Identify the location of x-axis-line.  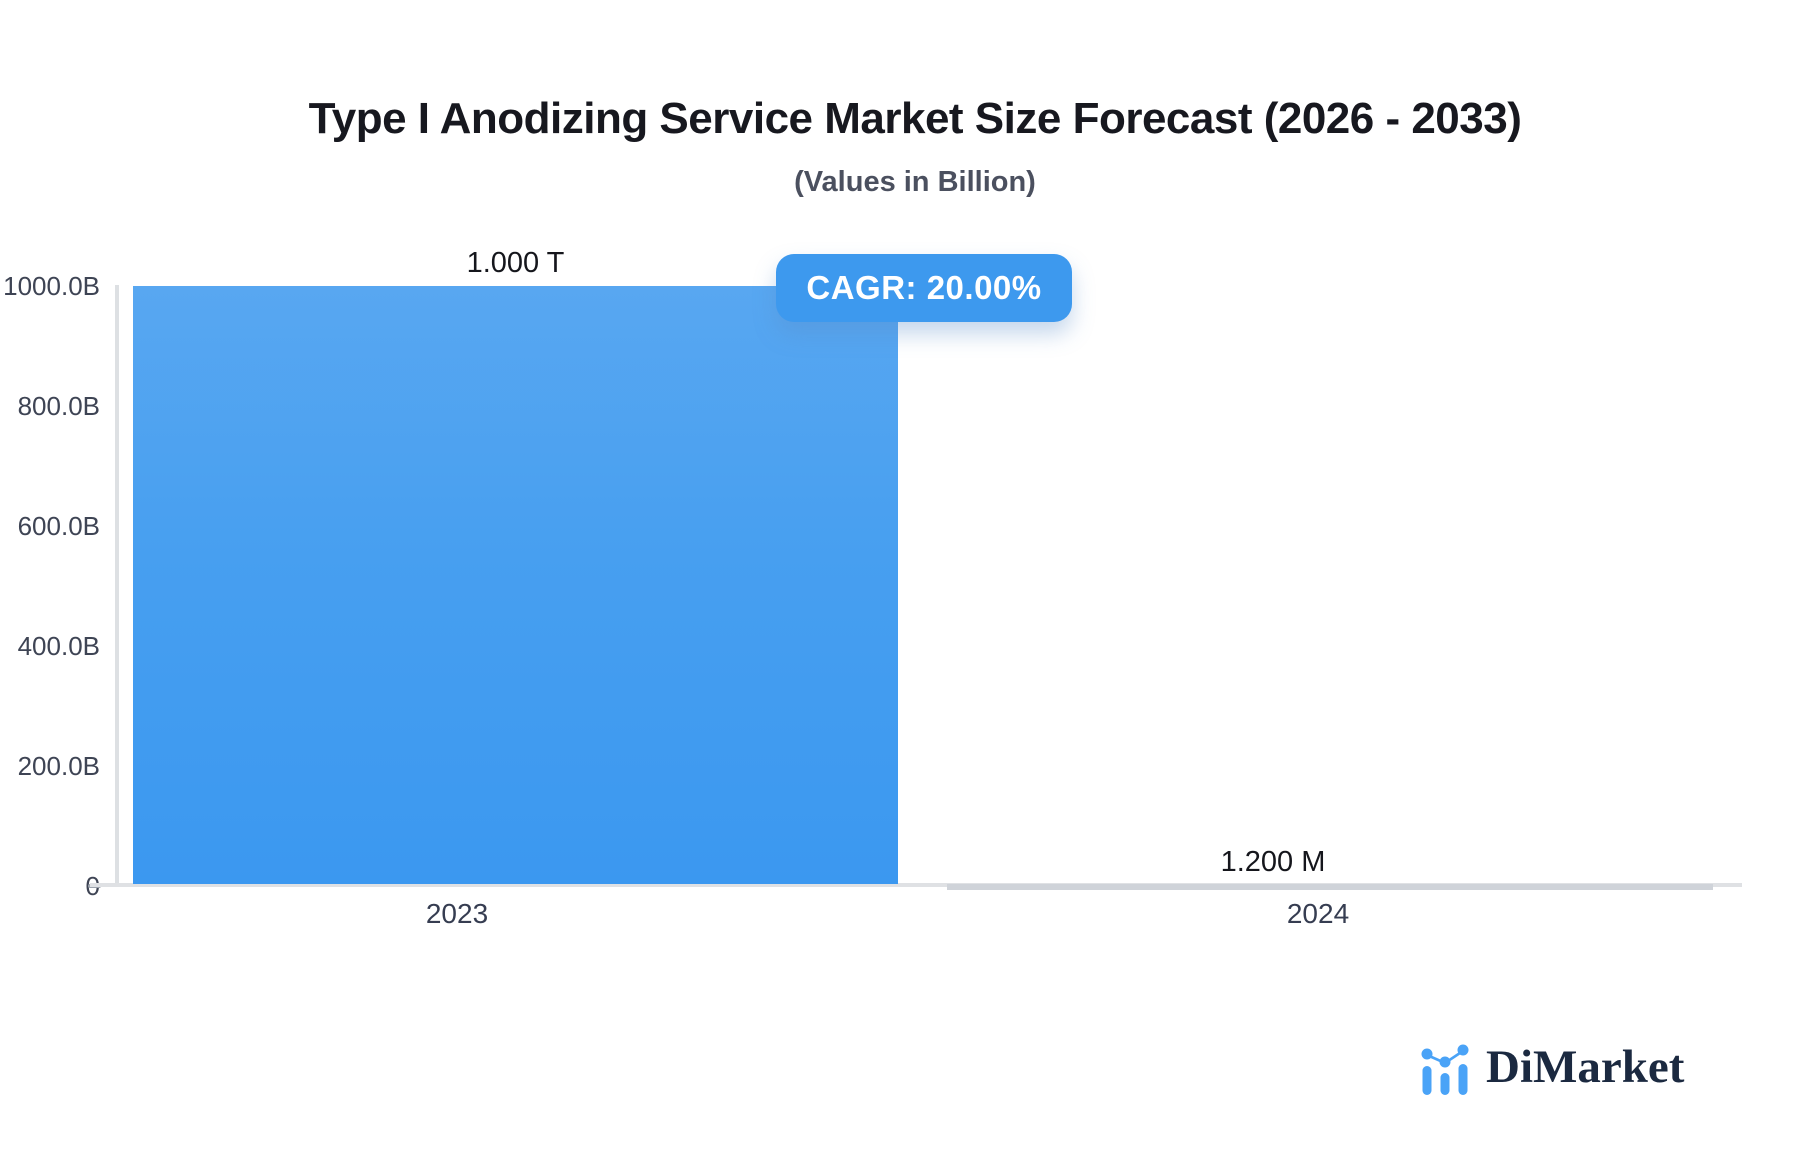
(916, 885).